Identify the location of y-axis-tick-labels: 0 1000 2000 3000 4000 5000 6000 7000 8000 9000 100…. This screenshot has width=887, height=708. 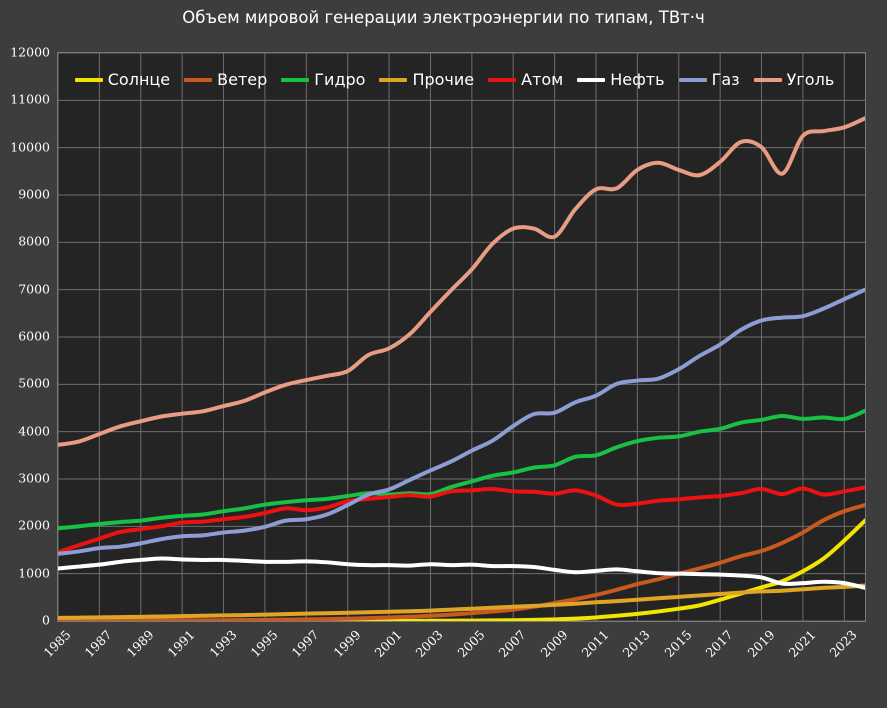
(25, 344).